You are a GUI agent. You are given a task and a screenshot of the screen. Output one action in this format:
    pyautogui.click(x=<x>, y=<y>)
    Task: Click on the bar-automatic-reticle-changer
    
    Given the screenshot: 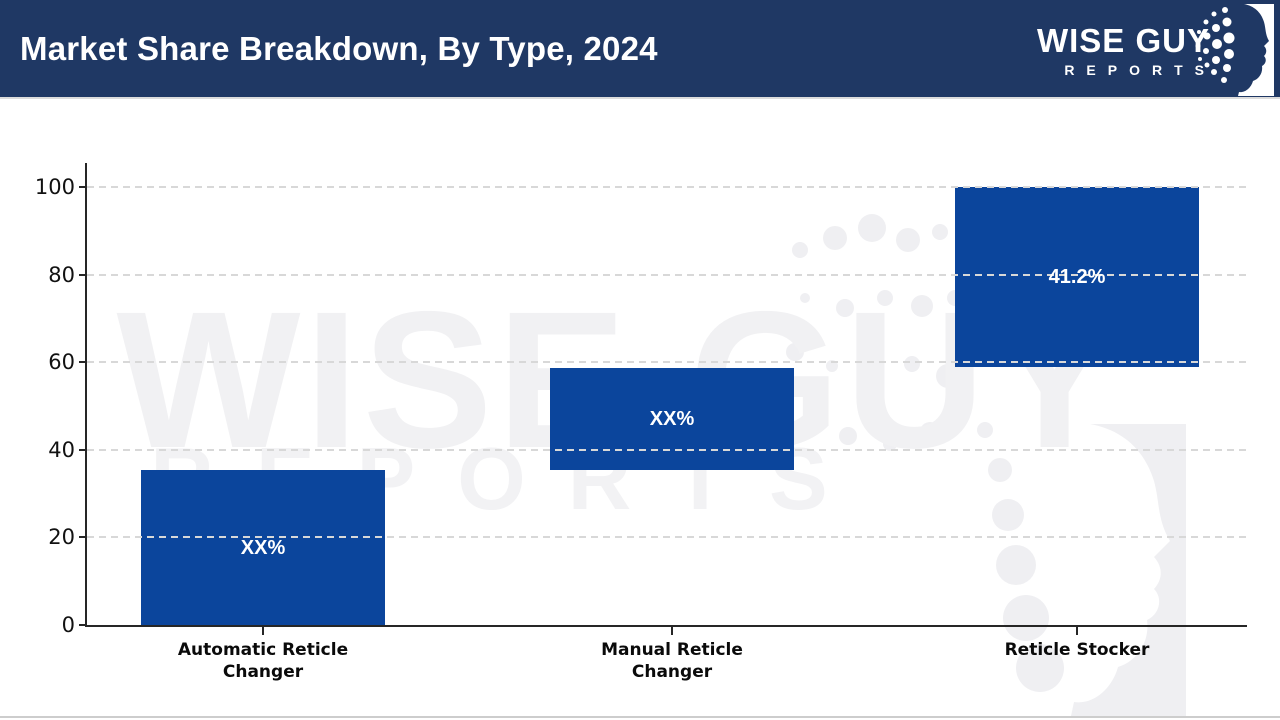 What is the action you would take?
    pyautogui.click(x=263, y=547)
    